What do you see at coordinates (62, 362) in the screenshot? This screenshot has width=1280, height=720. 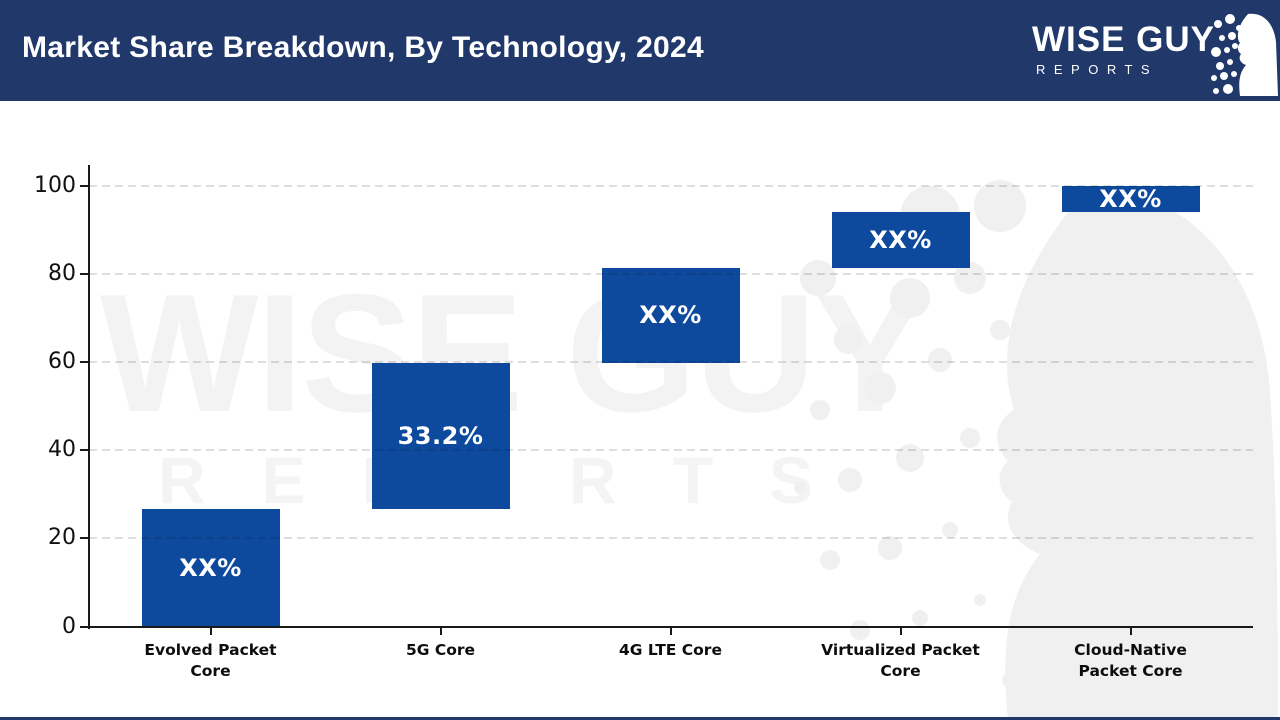 I see `y-tick-label-60: 60` at bounding box center [62, 362].